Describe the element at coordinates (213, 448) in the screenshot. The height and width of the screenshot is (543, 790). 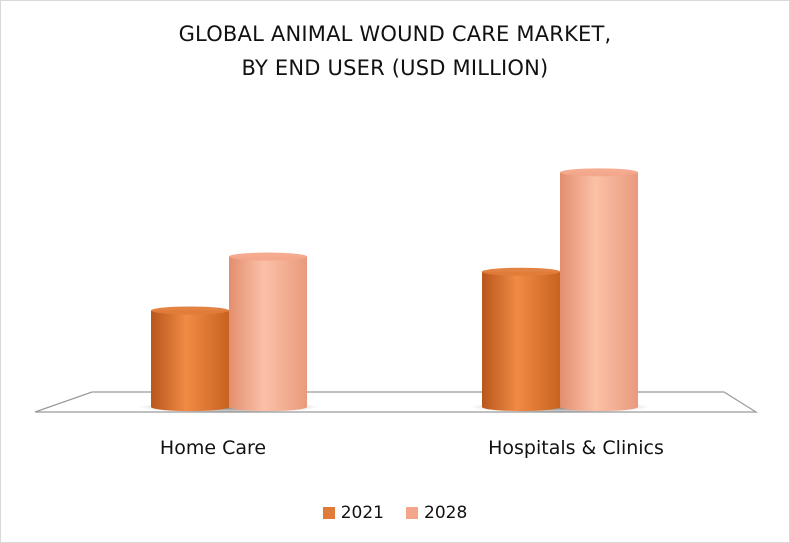
I see `category-label-home-care: Home Care` at that location.